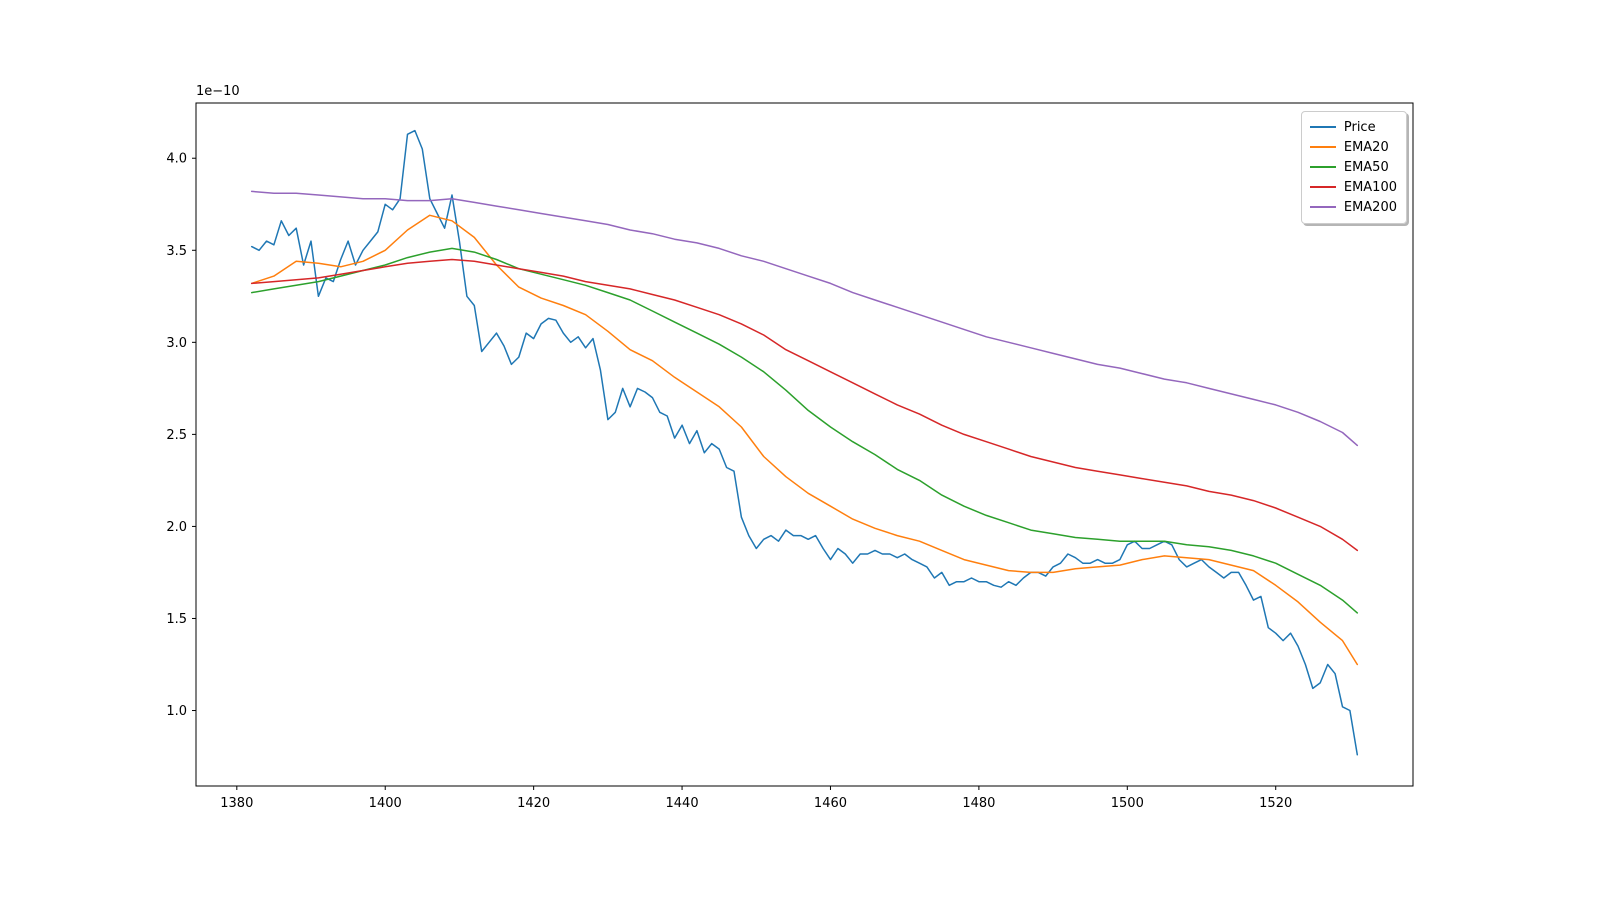 This screenshot has width=1600, height=900. I want to click on legend: Price EMA20 EMA50 EMA100 EMA200, so click(1353, 167).